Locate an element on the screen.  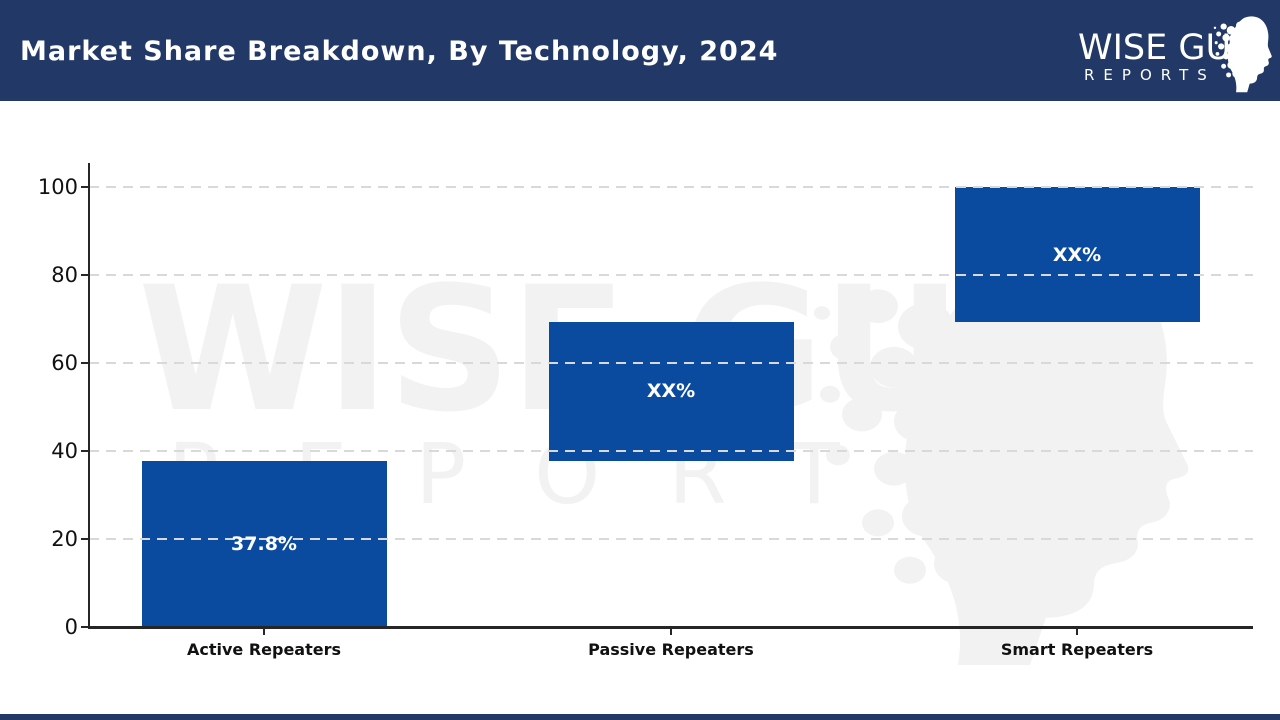
x-tick-mark-passive-repeaters is located at coordinates (671, 632).